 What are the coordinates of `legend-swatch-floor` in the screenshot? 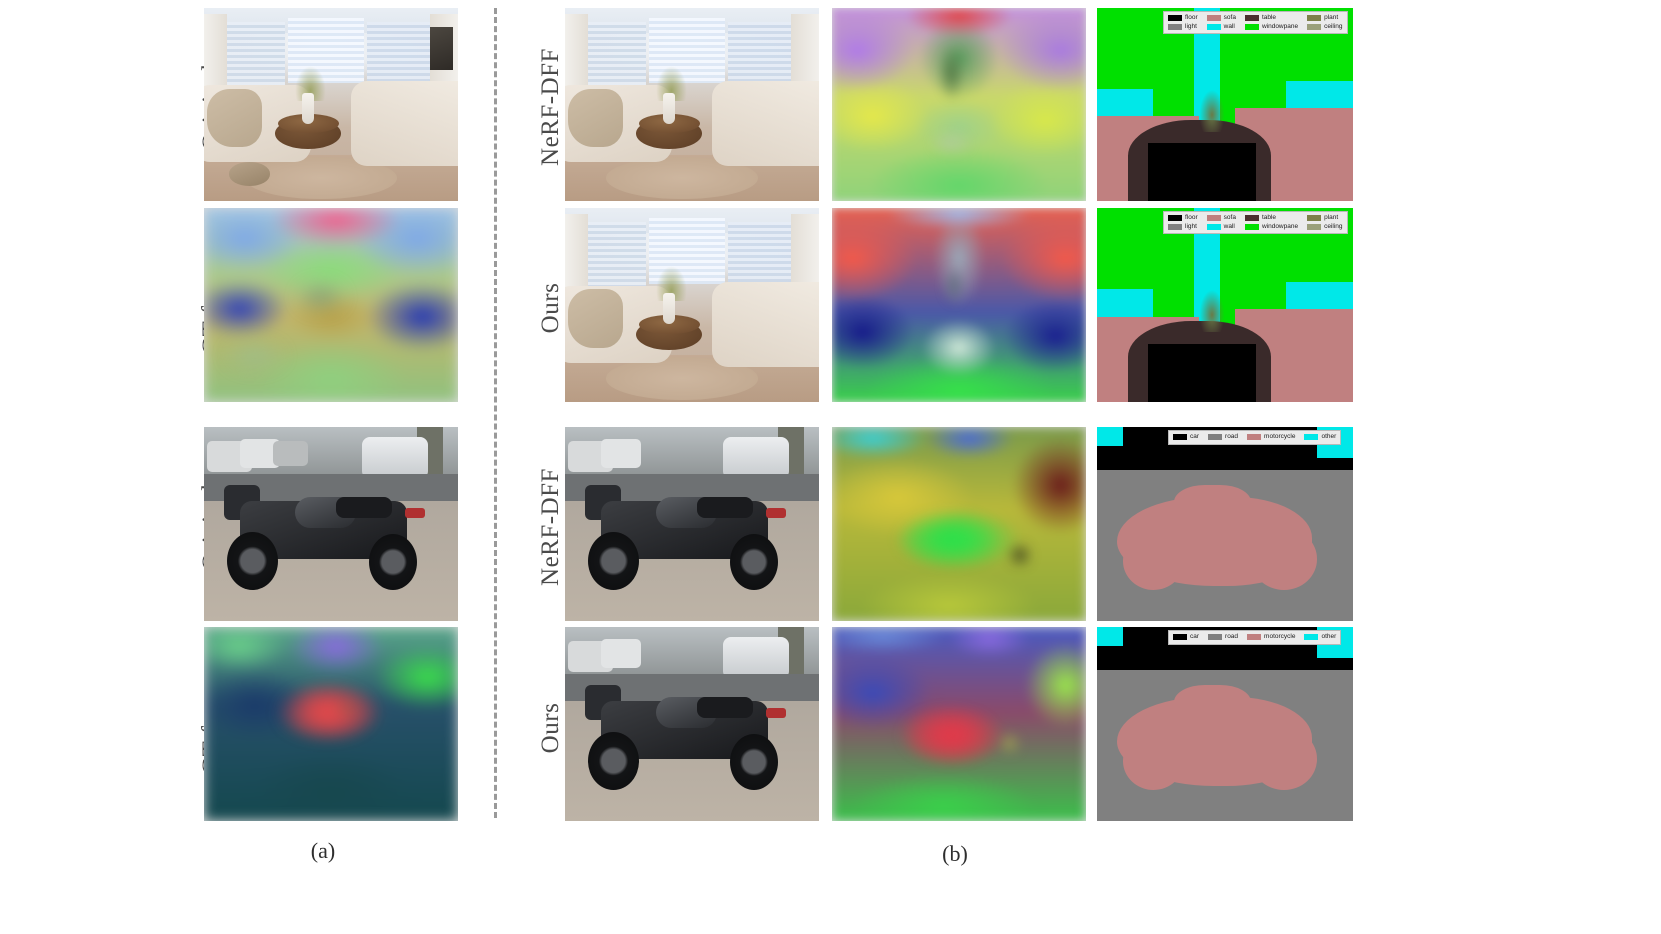 It's located at (1175, 18).